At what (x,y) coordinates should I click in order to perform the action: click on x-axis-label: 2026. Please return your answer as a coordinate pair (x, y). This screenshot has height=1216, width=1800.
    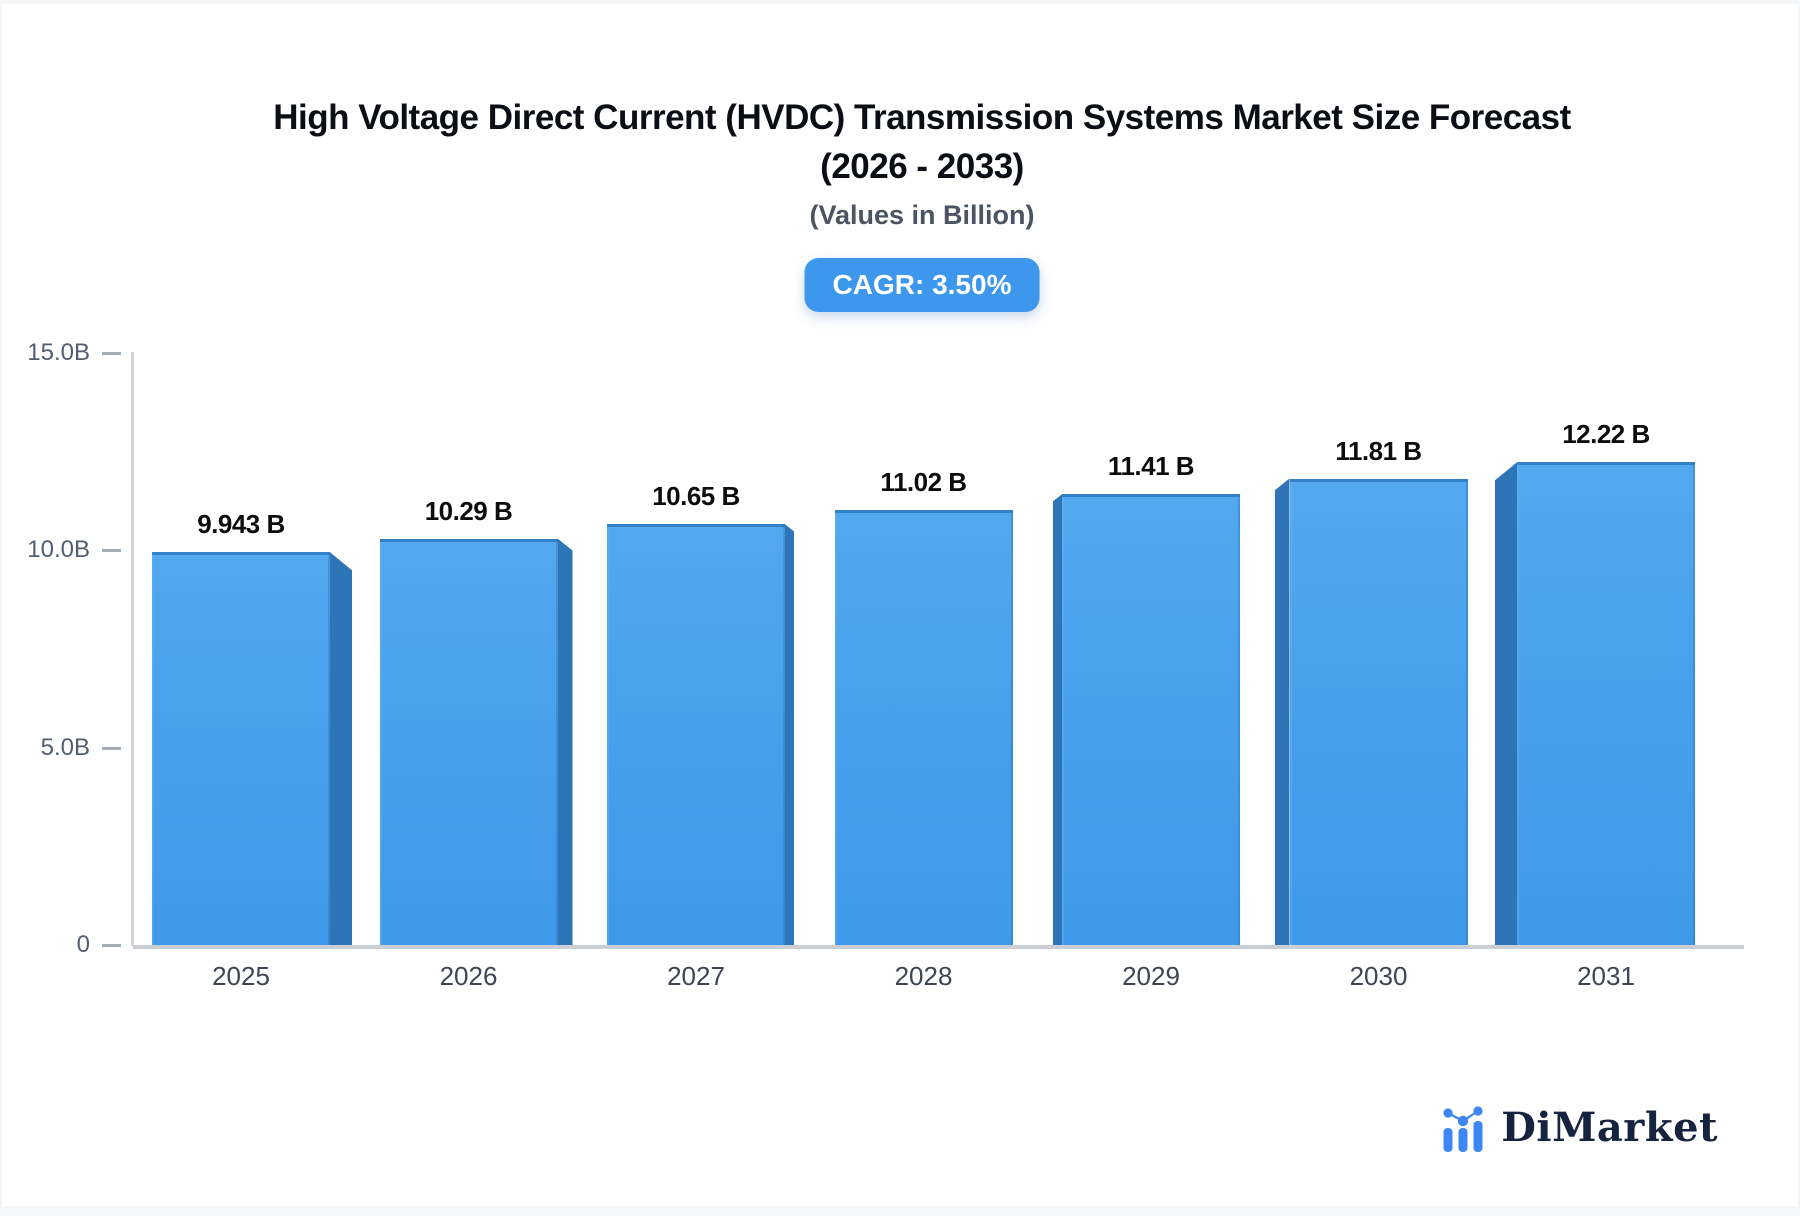
    Looking at the image, I should click on (468, 976).